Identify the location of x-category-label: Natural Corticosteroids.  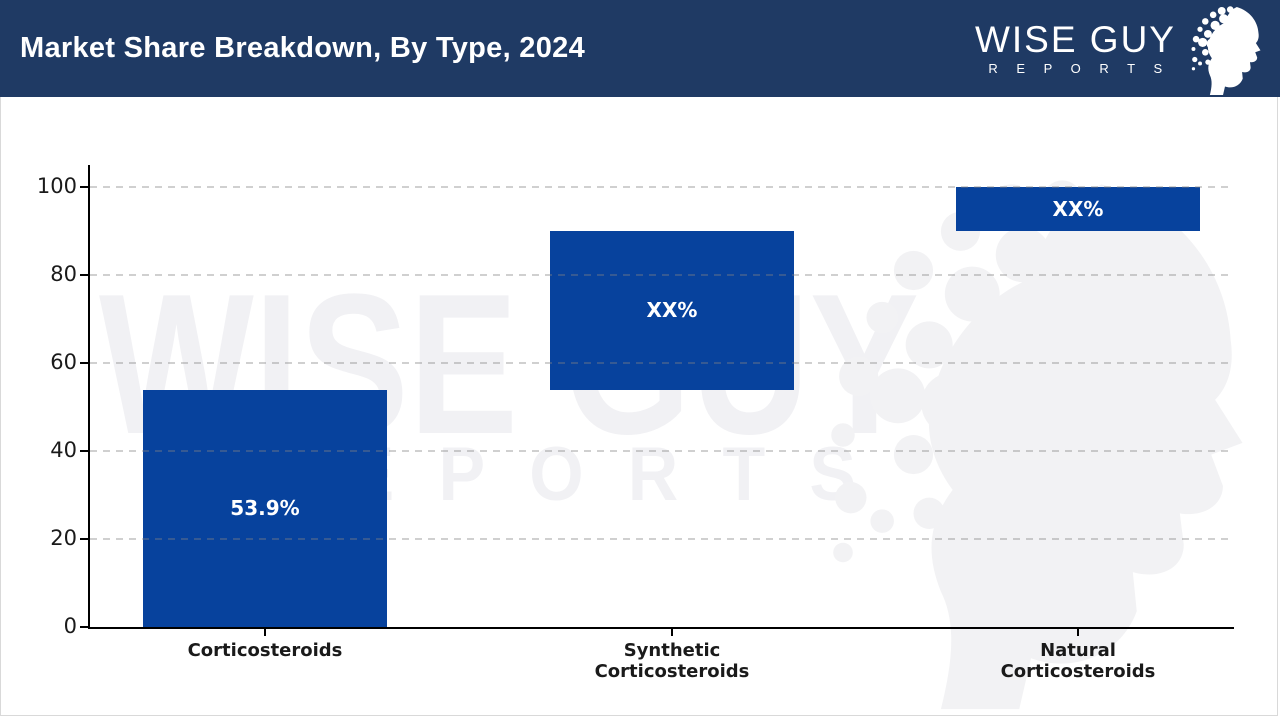
(1078, 661).